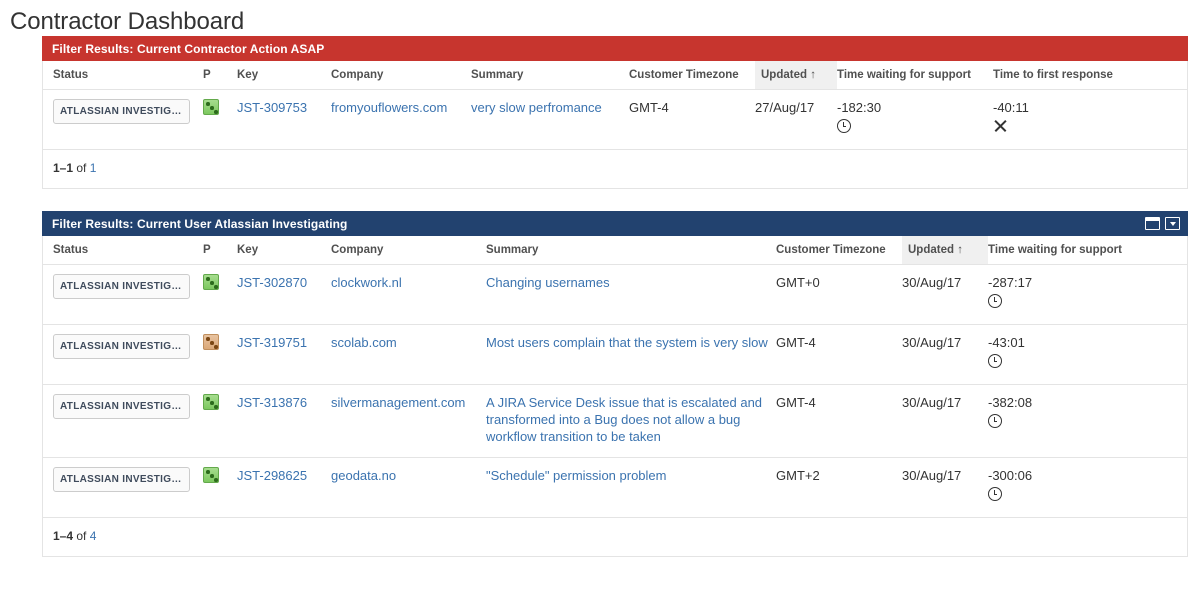  I want to click on pagination-footer: 1–1 of 1, so click(615, 169).